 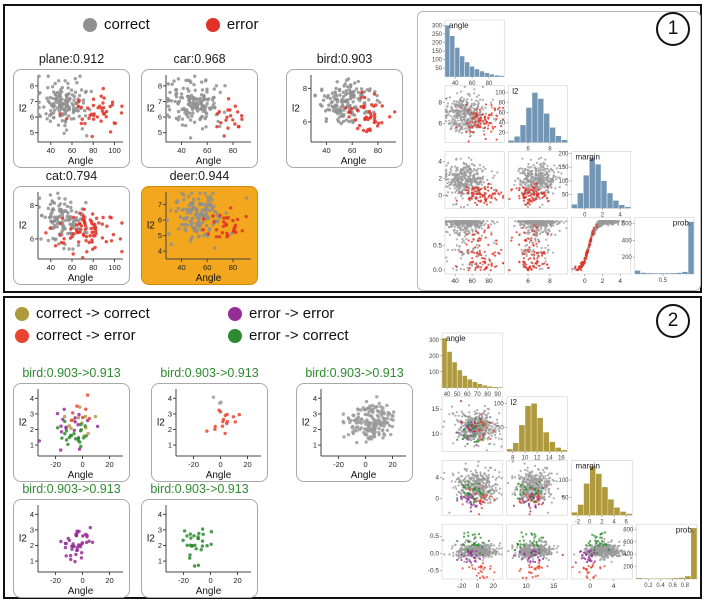 What do you see at coordinates (232, 24) in the screenshot?
I see `legend-item: error` at bounding box center [232, 24].